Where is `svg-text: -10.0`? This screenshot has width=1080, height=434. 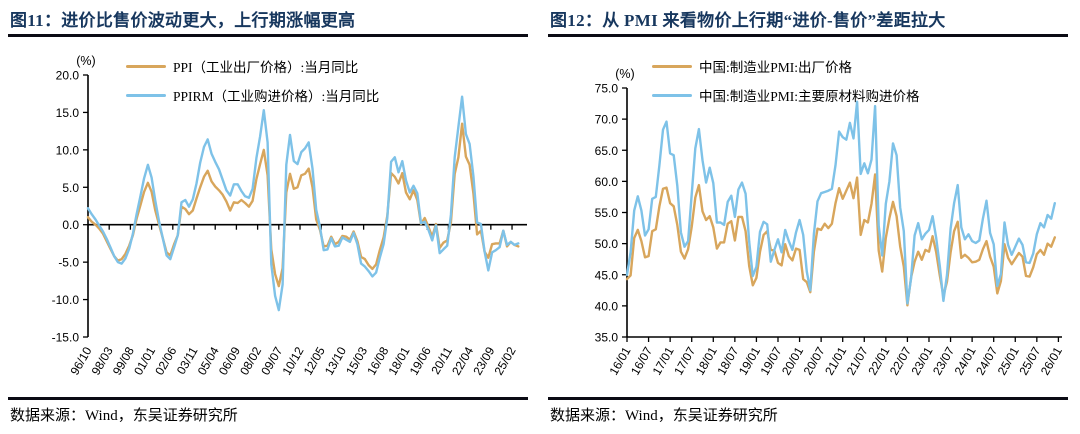 svg-text: -10.0 is located at coordinates (66, 300).